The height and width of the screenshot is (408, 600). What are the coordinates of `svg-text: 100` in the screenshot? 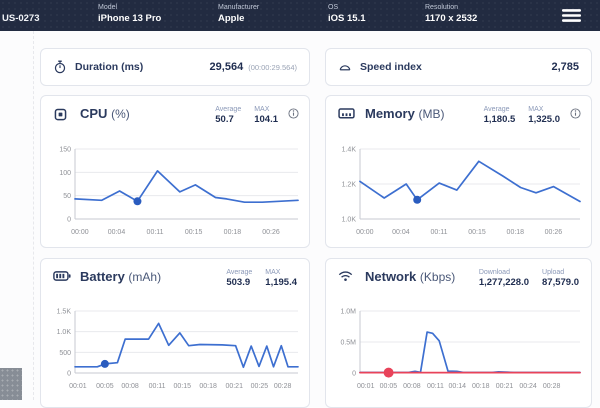 It's located at (65, 173).